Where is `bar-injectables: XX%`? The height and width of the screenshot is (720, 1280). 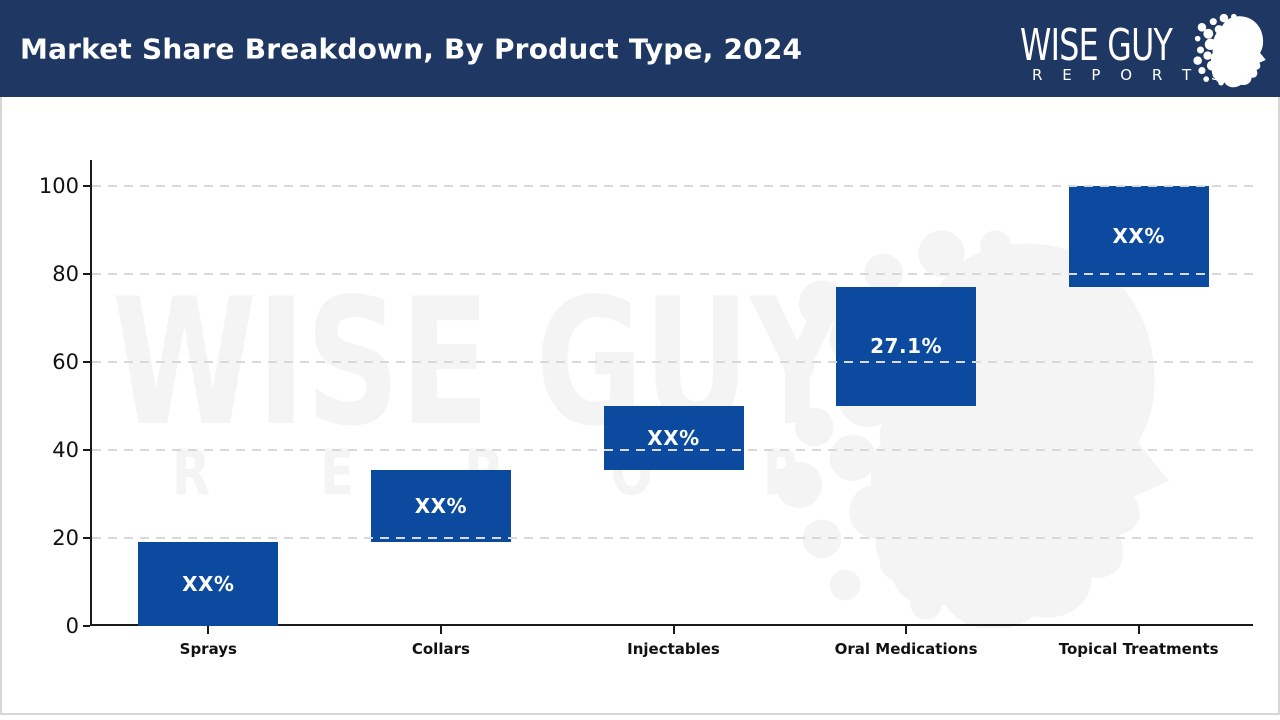
bar-injectables: XX% is located at coordinates (673, 438).